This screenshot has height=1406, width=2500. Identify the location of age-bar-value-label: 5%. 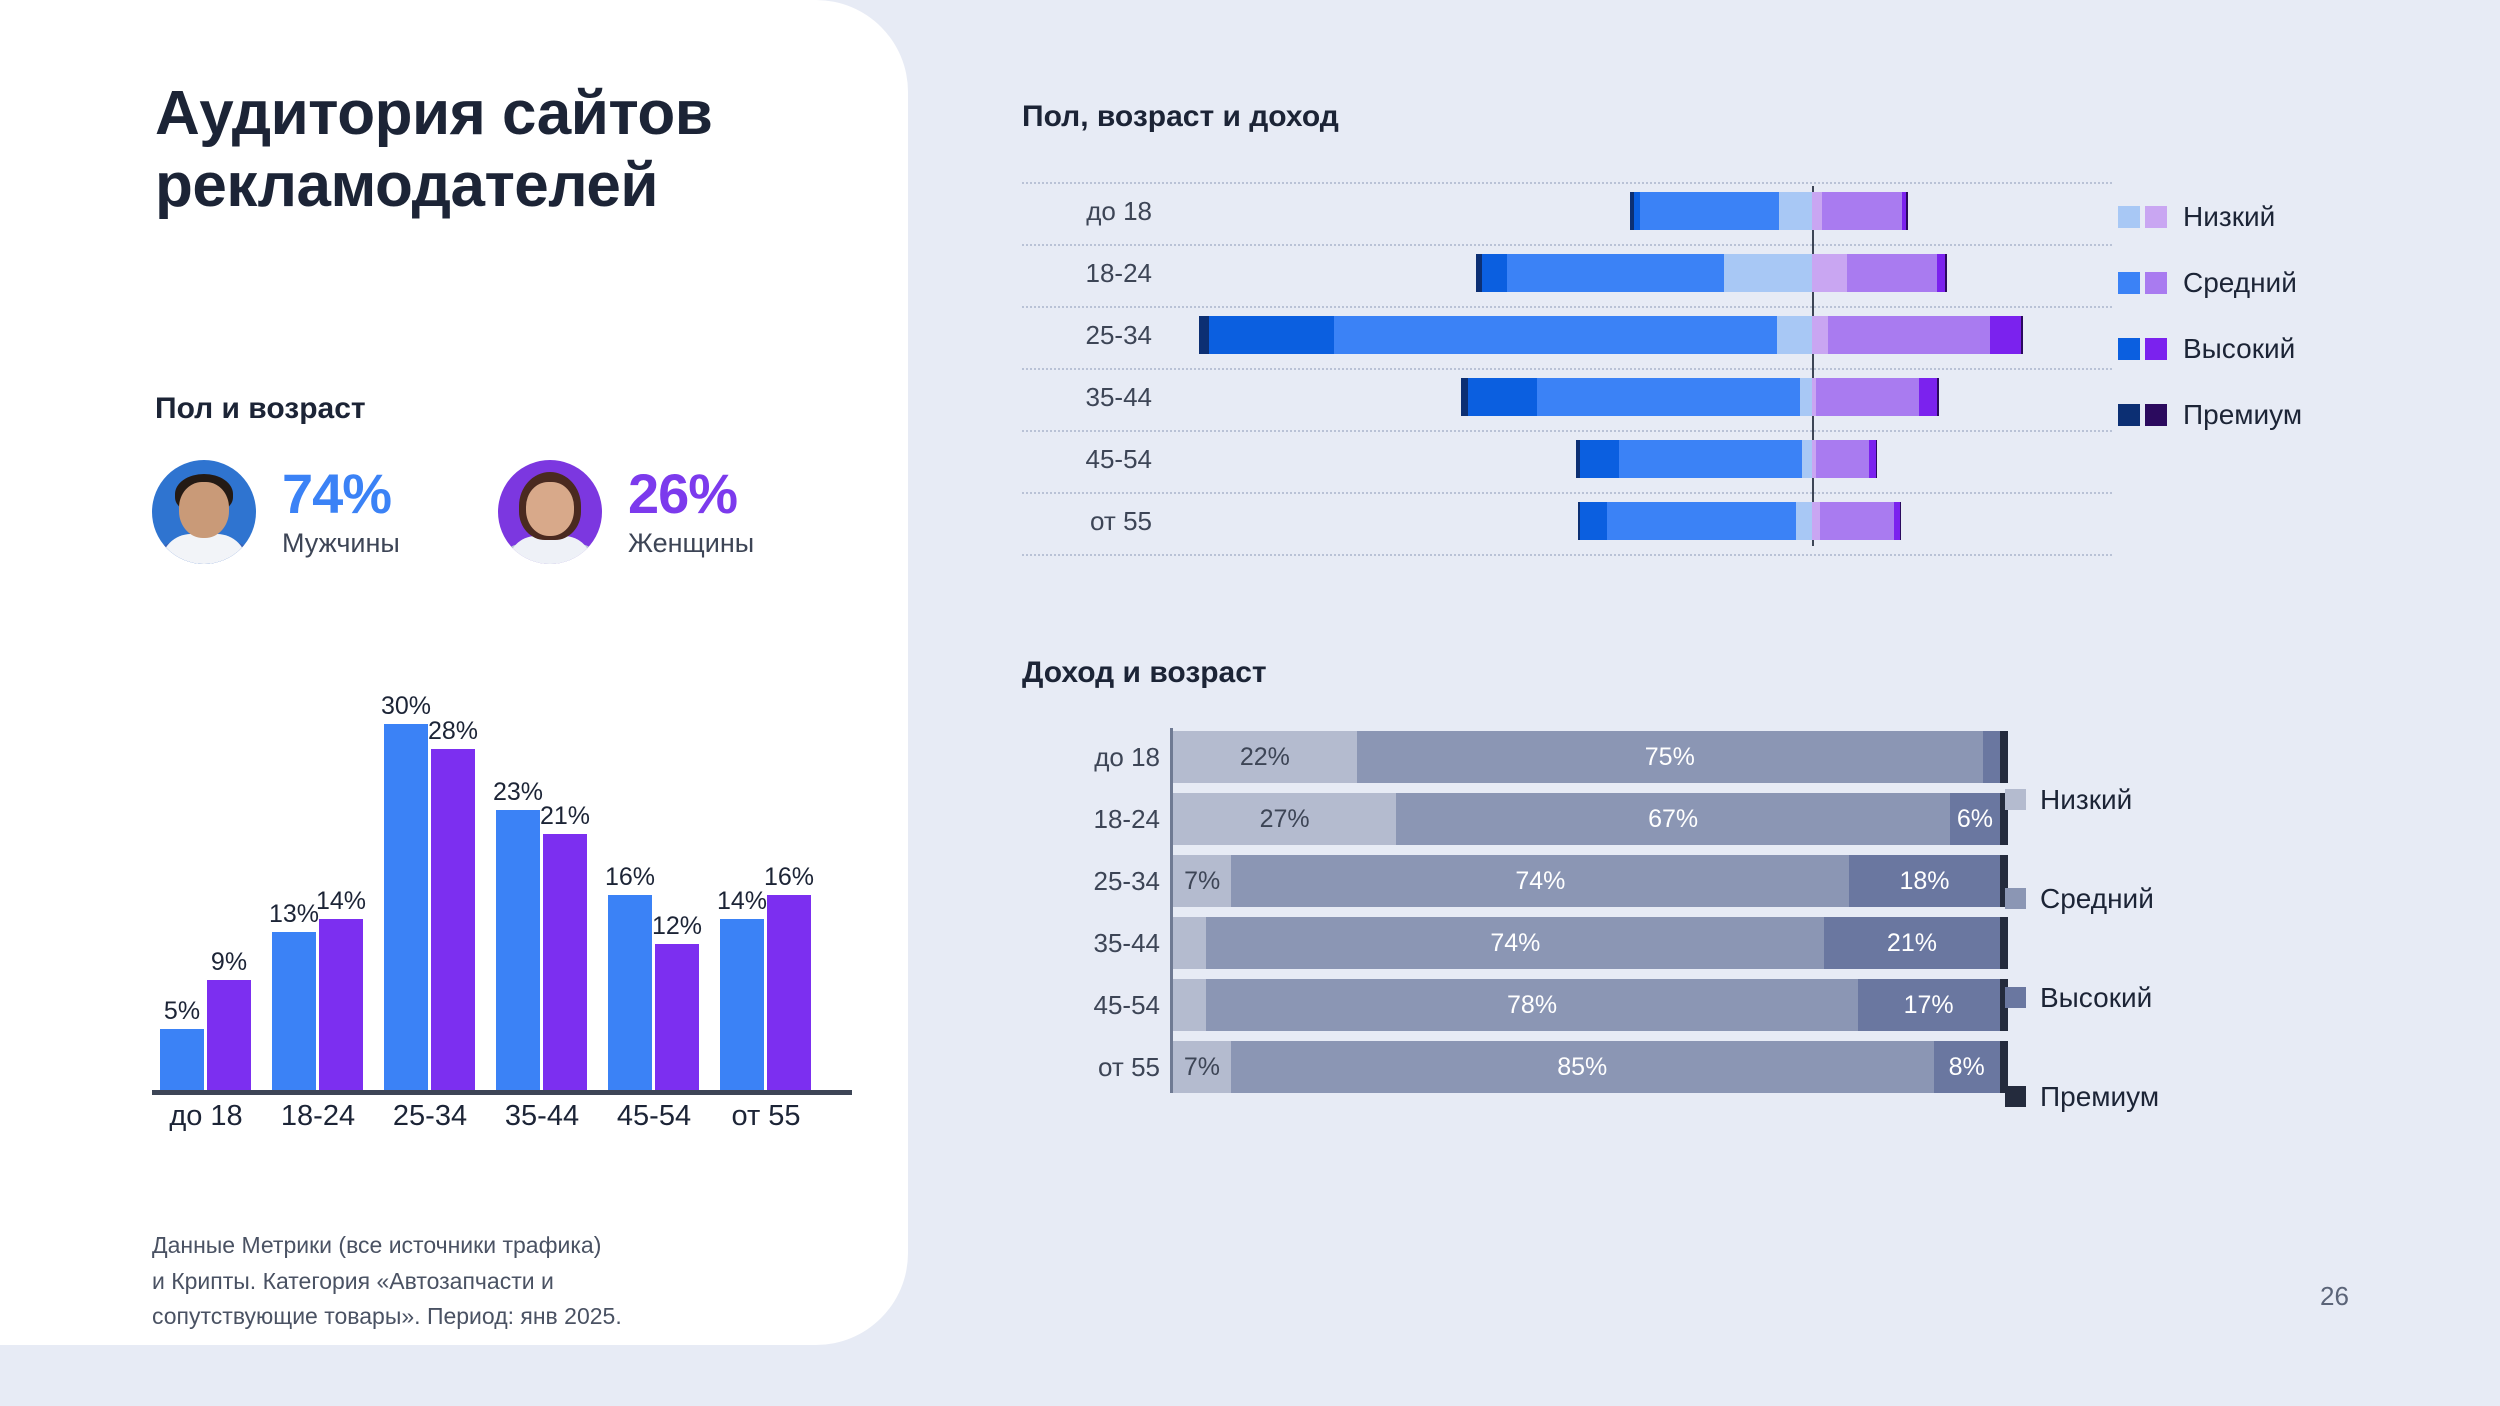
(182, 1011).